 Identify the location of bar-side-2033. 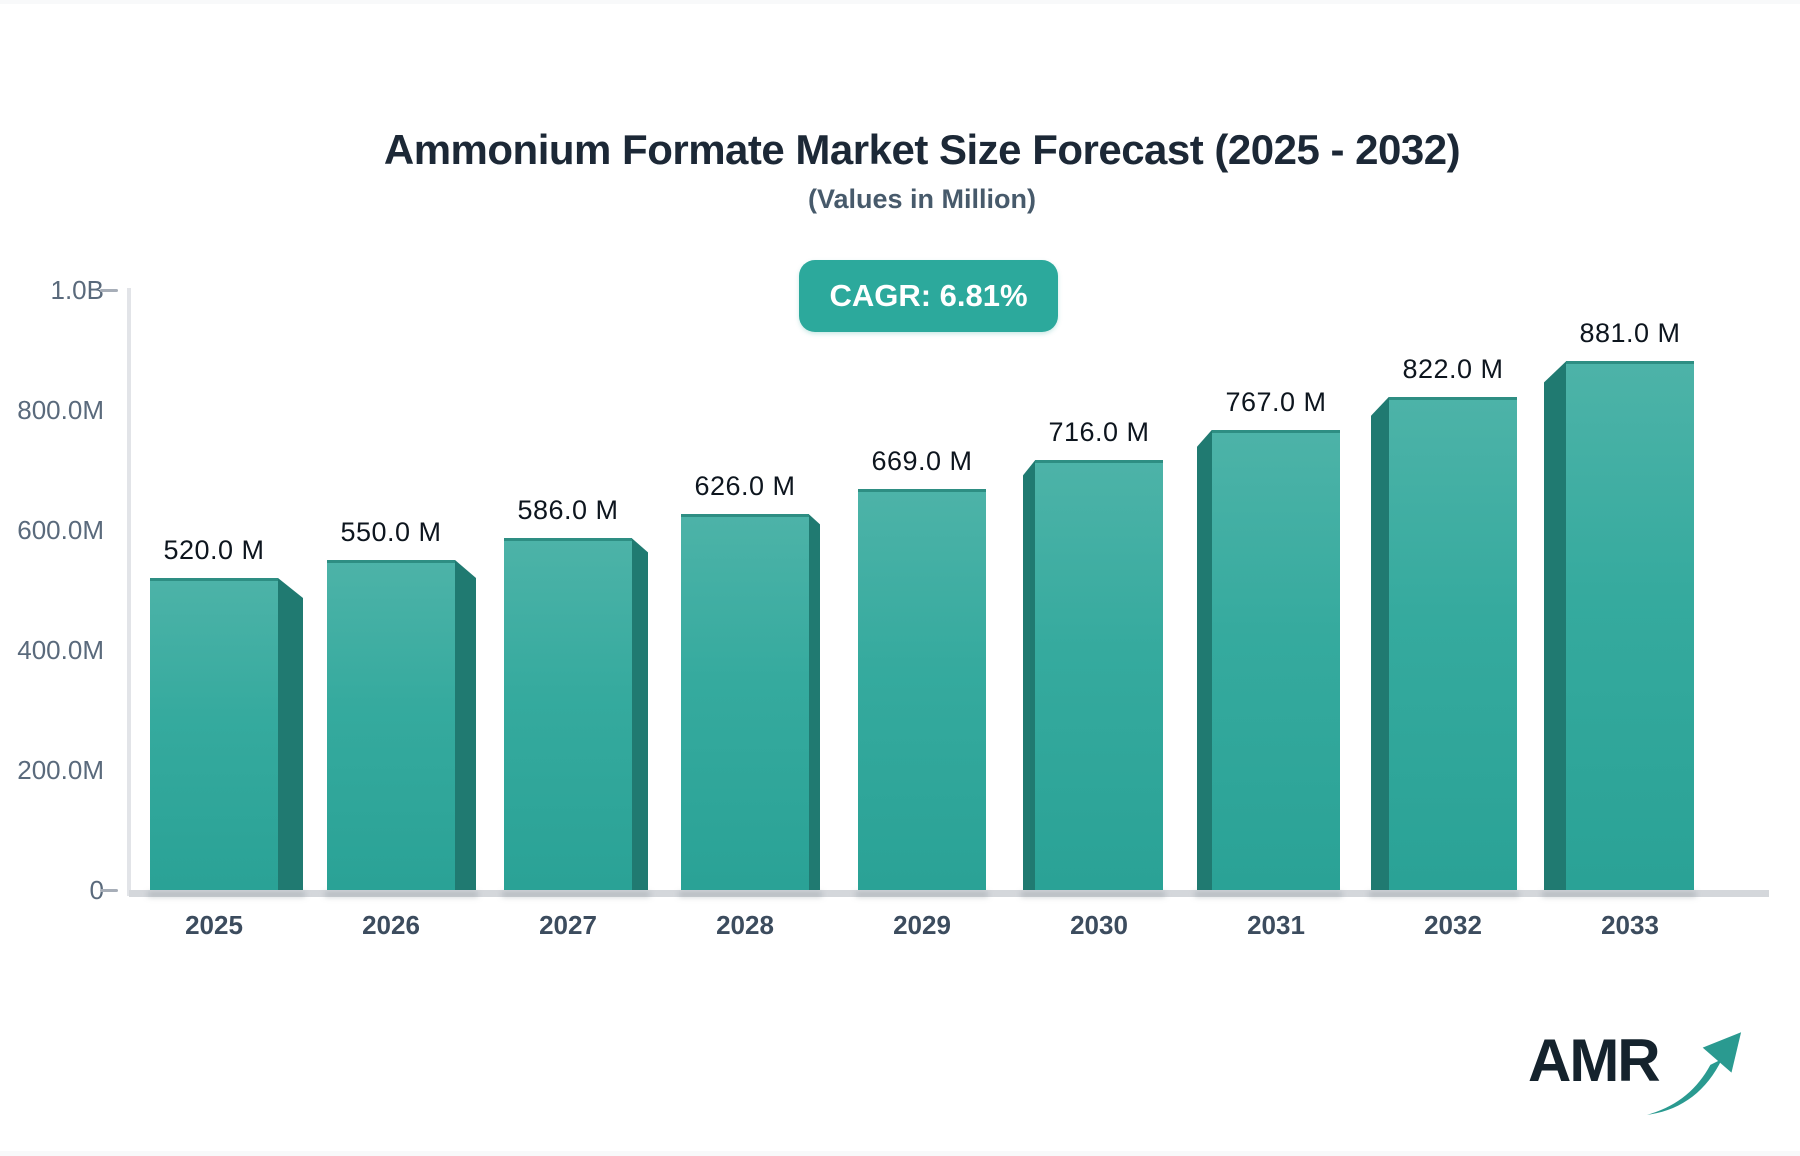
(1555, 625).